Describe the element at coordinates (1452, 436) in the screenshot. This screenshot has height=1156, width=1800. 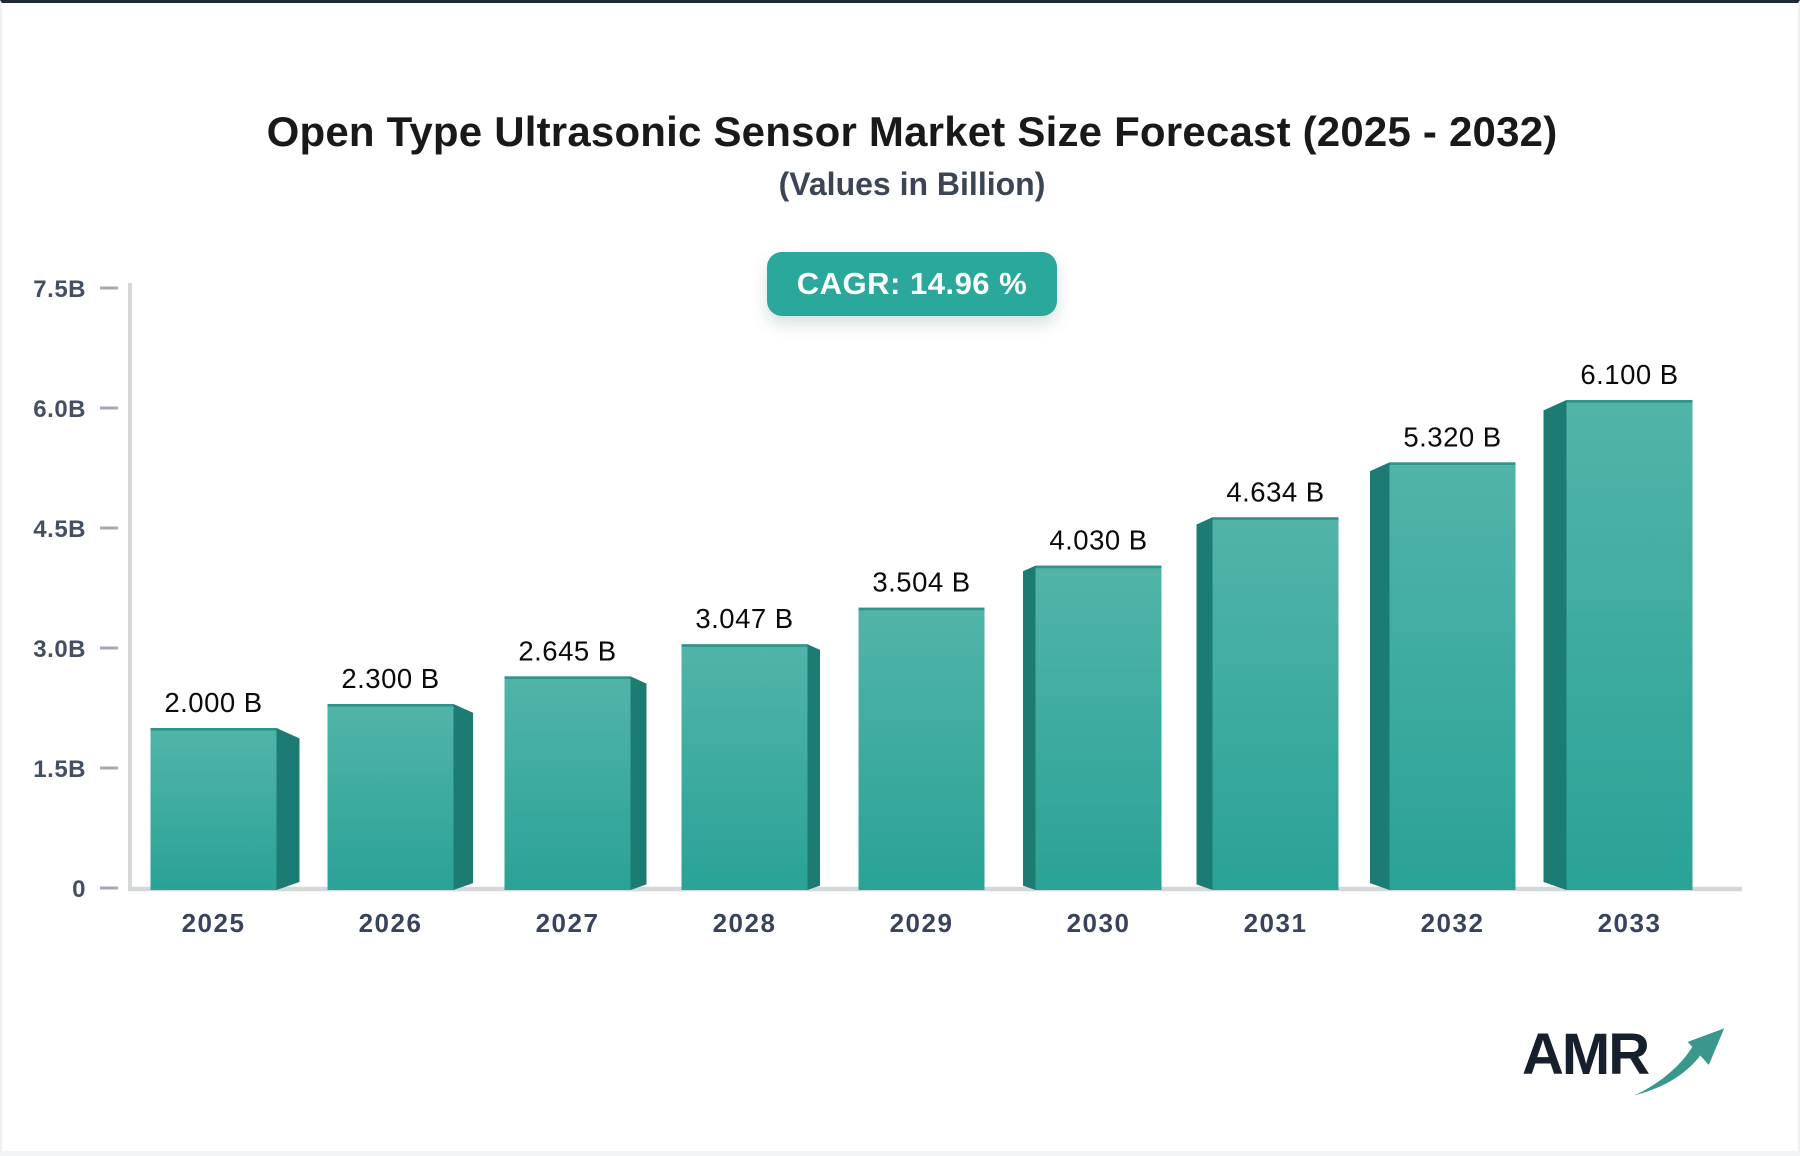
I see `bar-value-label: 5.320 B` at that location.